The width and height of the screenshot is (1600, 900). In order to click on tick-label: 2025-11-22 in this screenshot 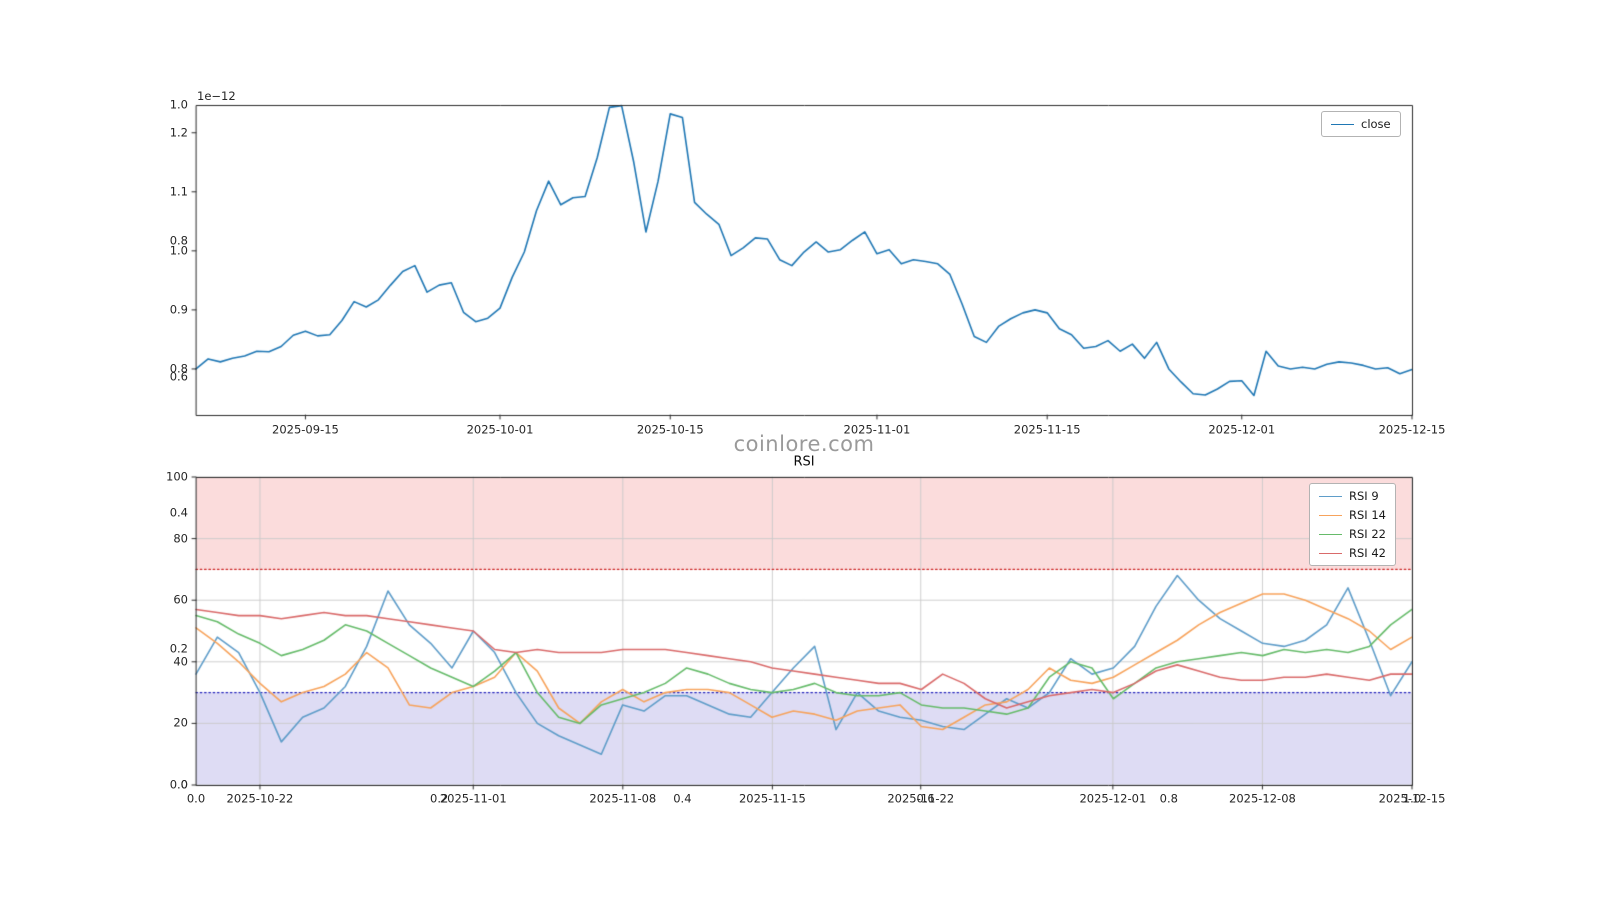, I will do `click(921, 798)`.